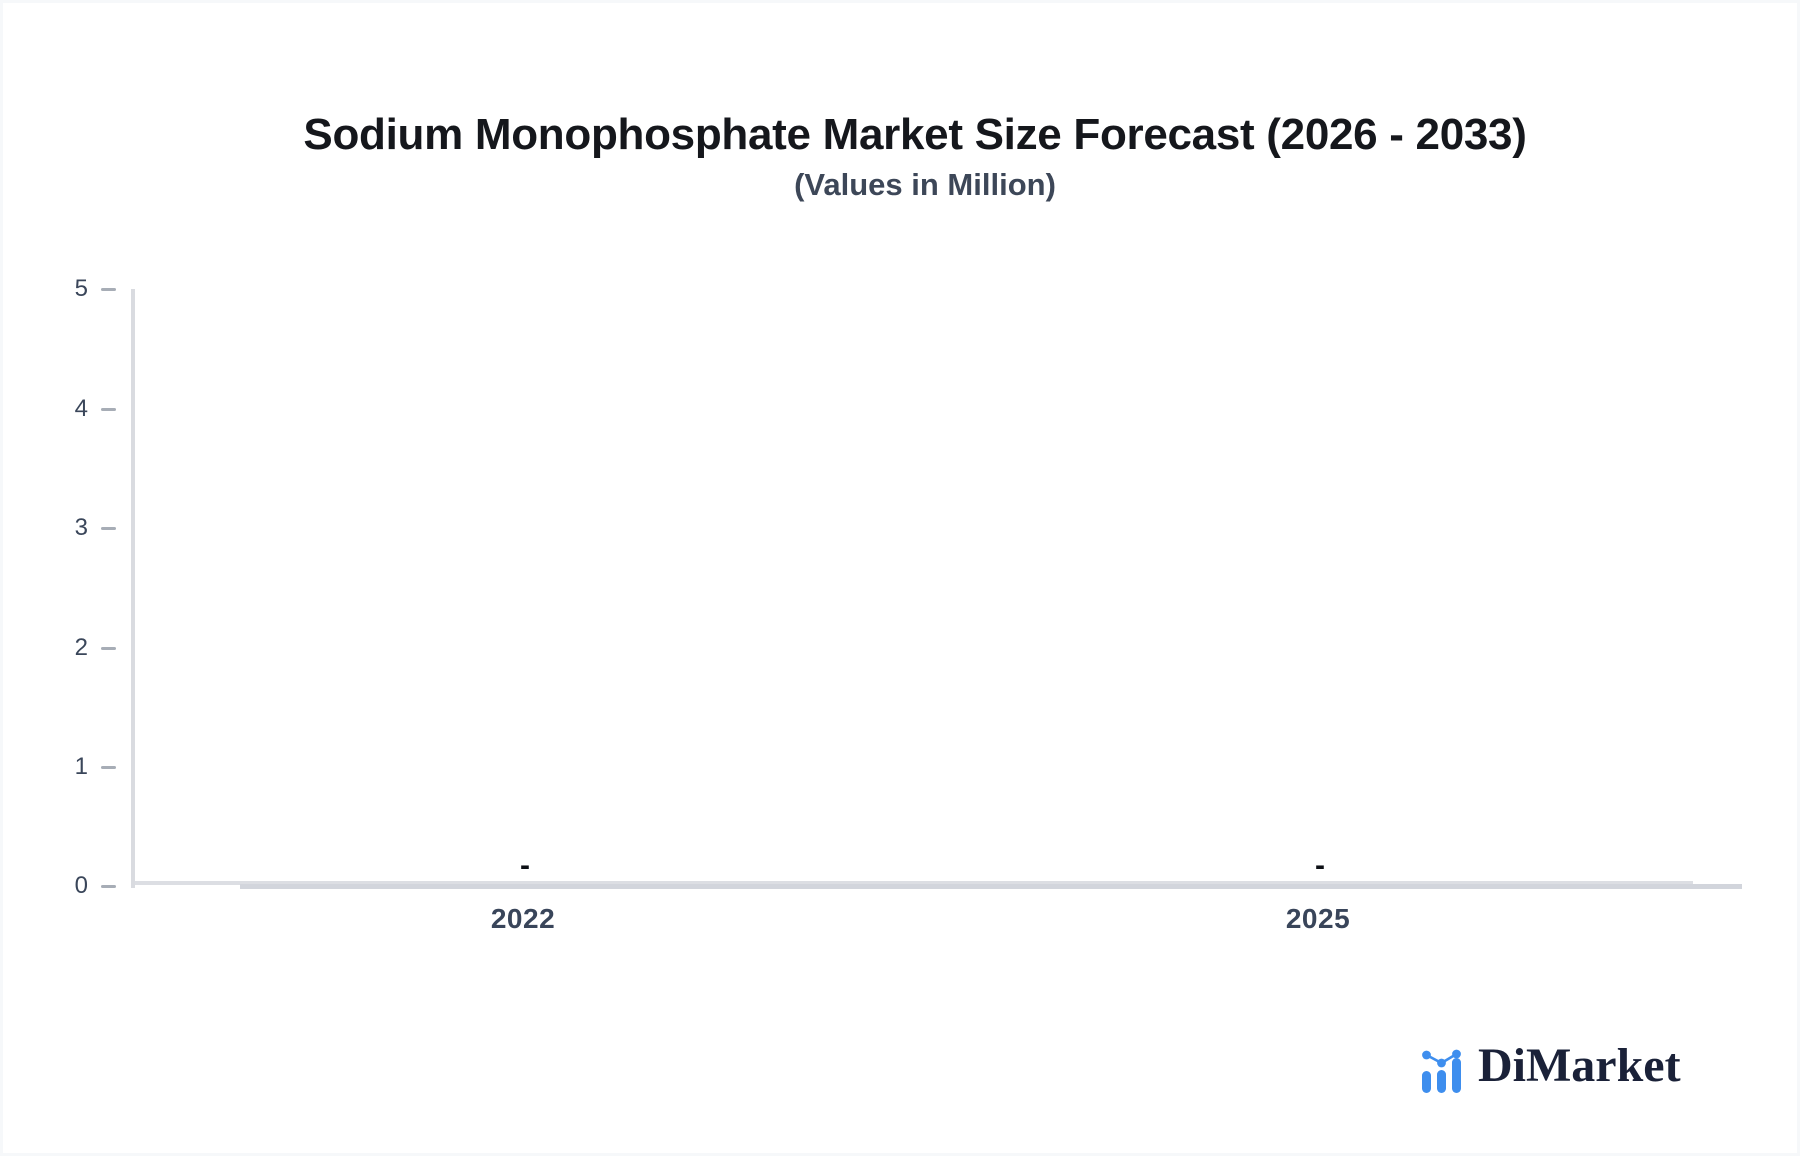 This screenshot has height=1156, width=1800. I want to click on y-axis-label: 0, so click(81, 885).